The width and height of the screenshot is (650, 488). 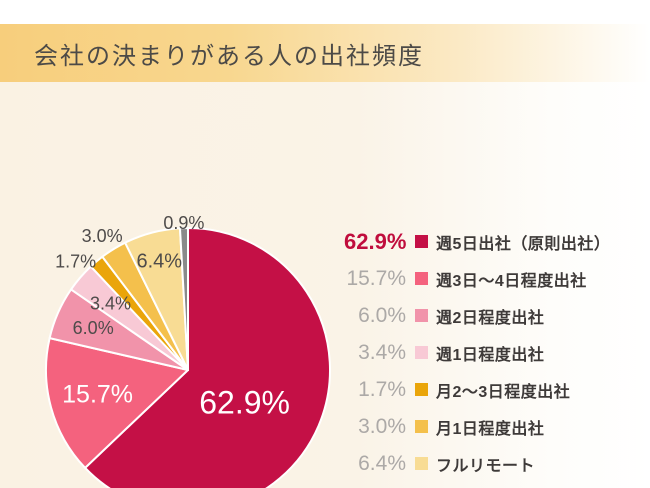 I want to click on page-title: 会社の決まりがある人の出社頻度, so click(x=229, y=56).